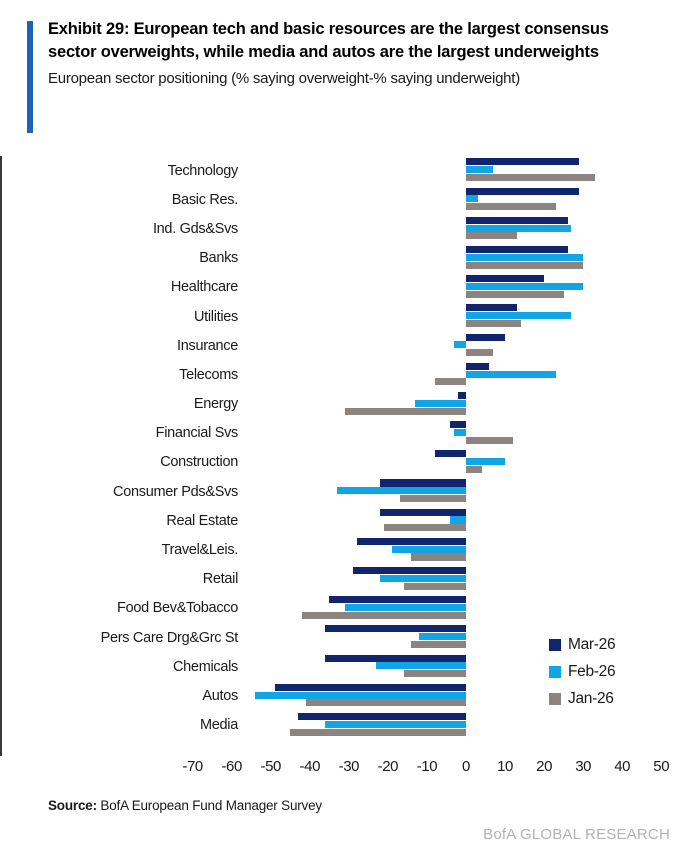 This screenshot has width=678, height=852. What do you see at coordinates (203, 170) in the screenshot?
I see `category-label: Technology` at bounding box center [203, 170].